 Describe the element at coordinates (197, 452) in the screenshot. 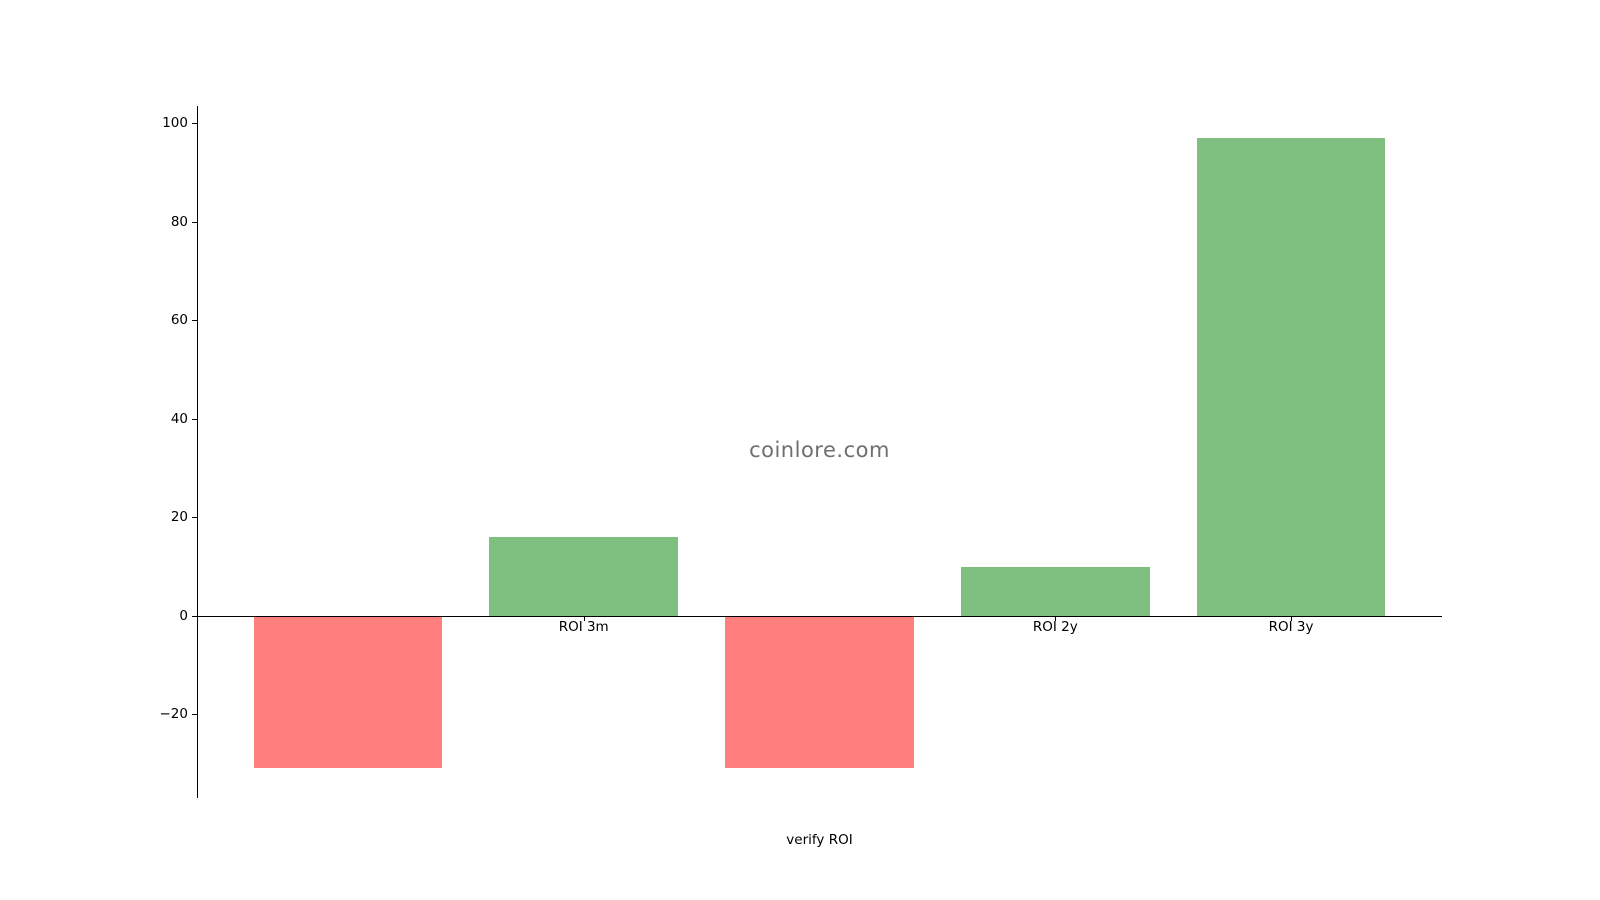

I see `y-axis-line` at that location.